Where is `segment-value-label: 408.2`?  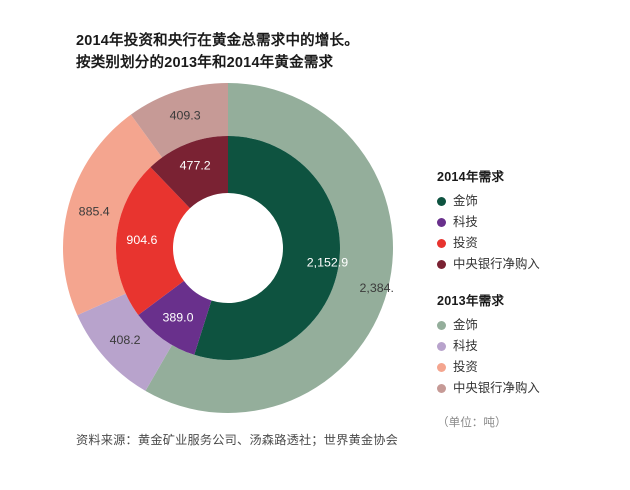
segment-value-label: 408.2 is located at coordinates (125, 340).